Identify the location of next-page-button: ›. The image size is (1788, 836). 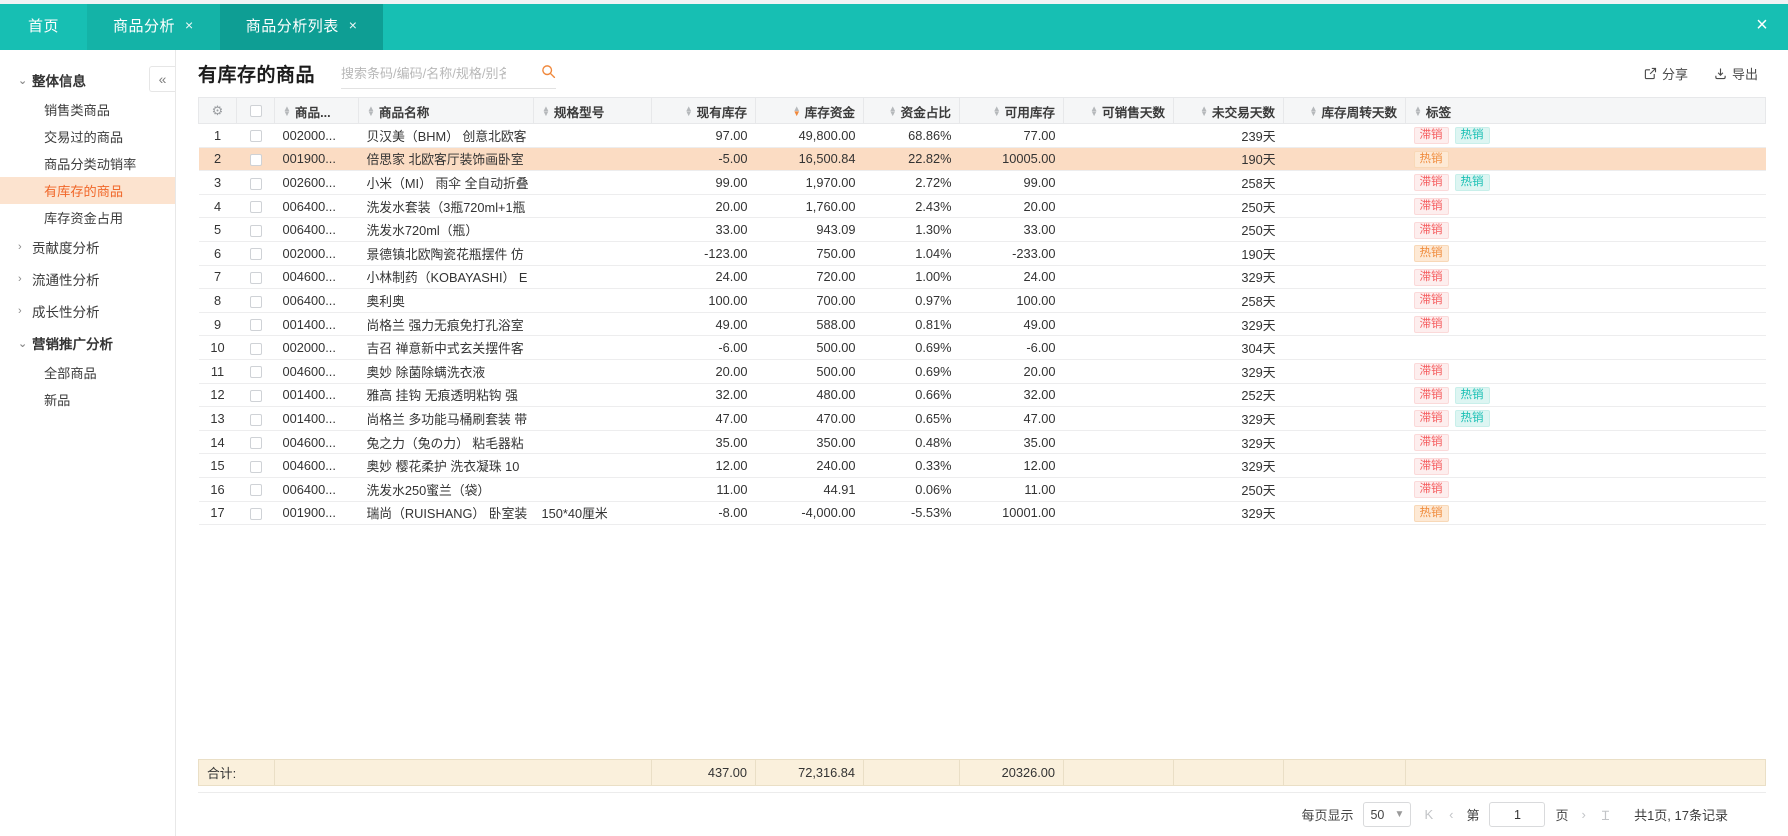
(1583, 814).